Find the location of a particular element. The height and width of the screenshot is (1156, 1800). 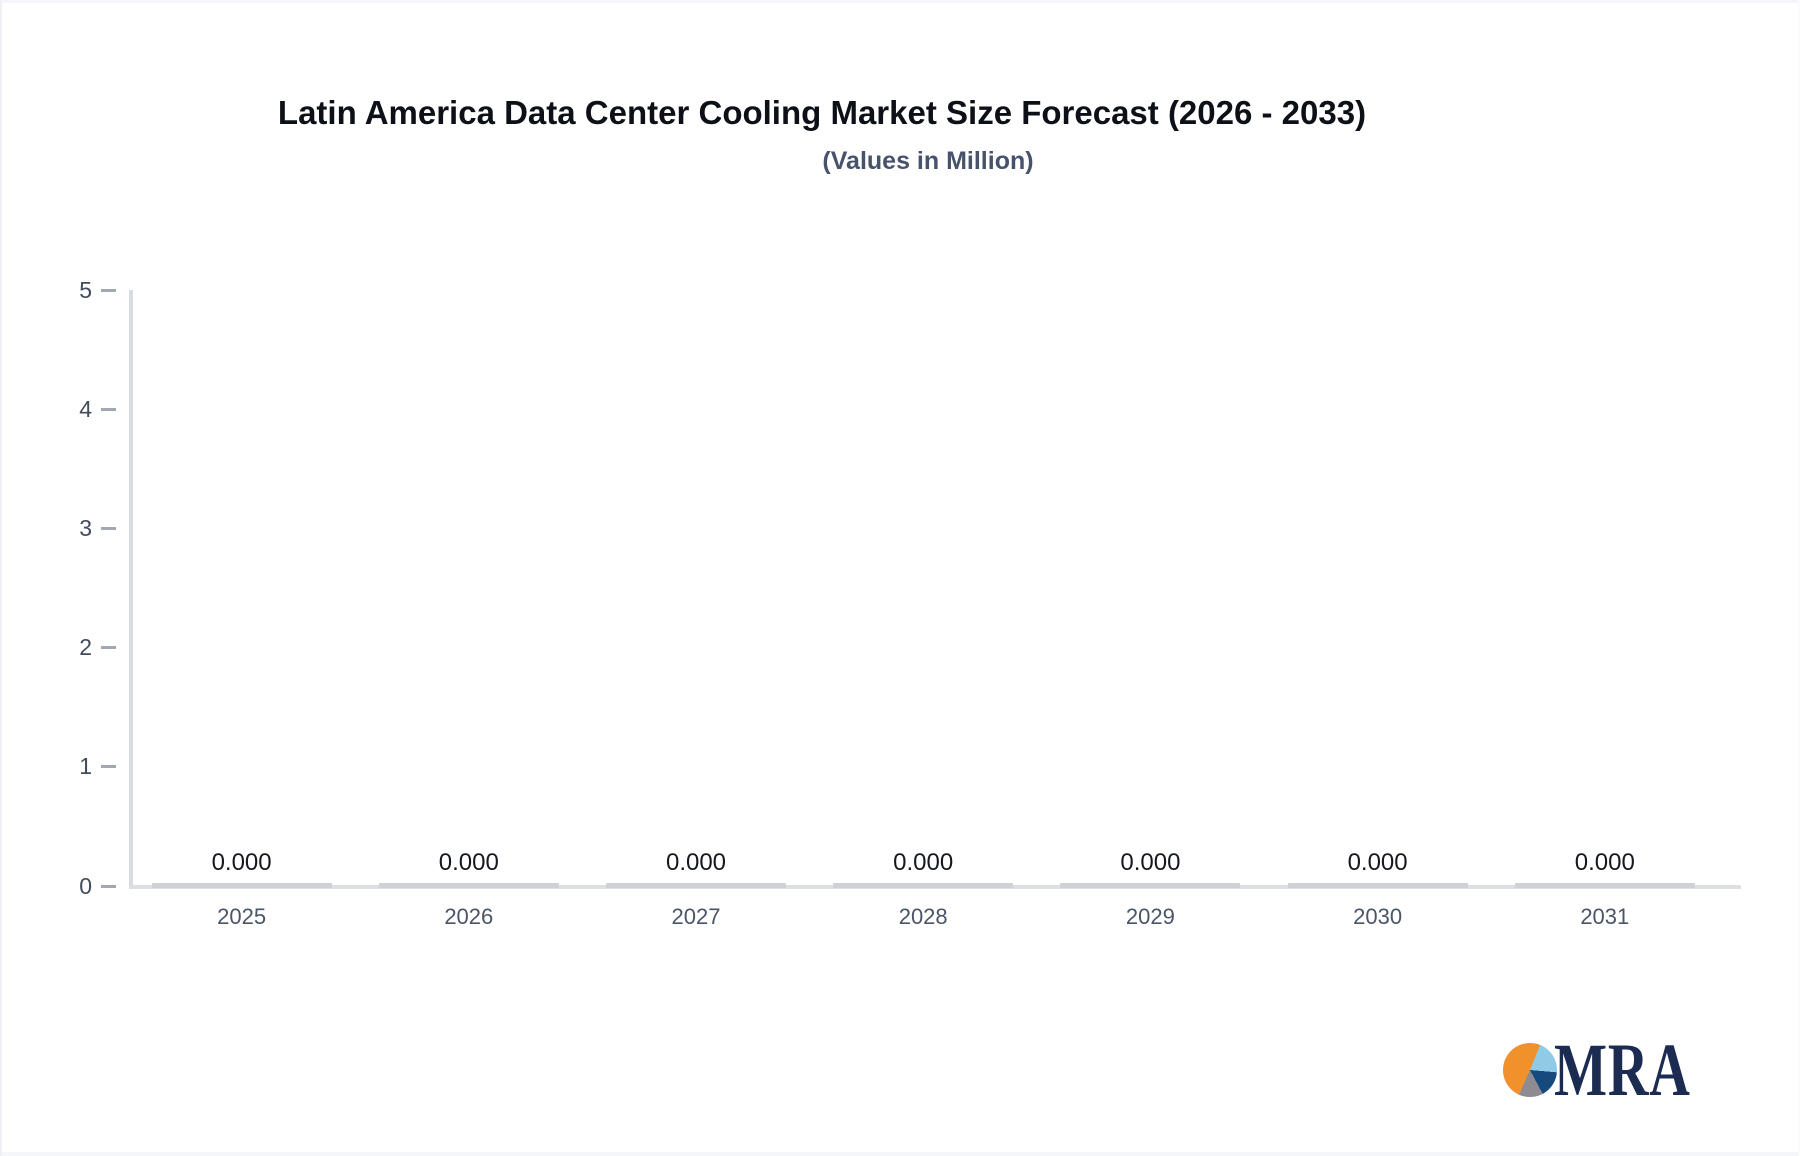

x-tick-label: 2030 is located at coordinates (1378, 916).